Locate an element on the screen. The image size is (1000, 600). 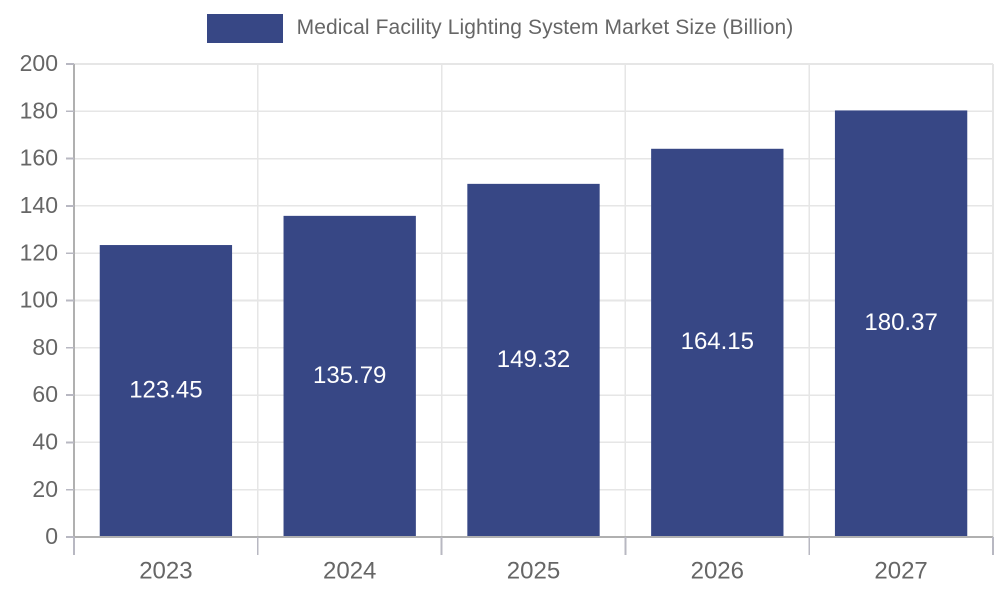
y-axis-tick-label: 60 is located at coordinates (45, 394).